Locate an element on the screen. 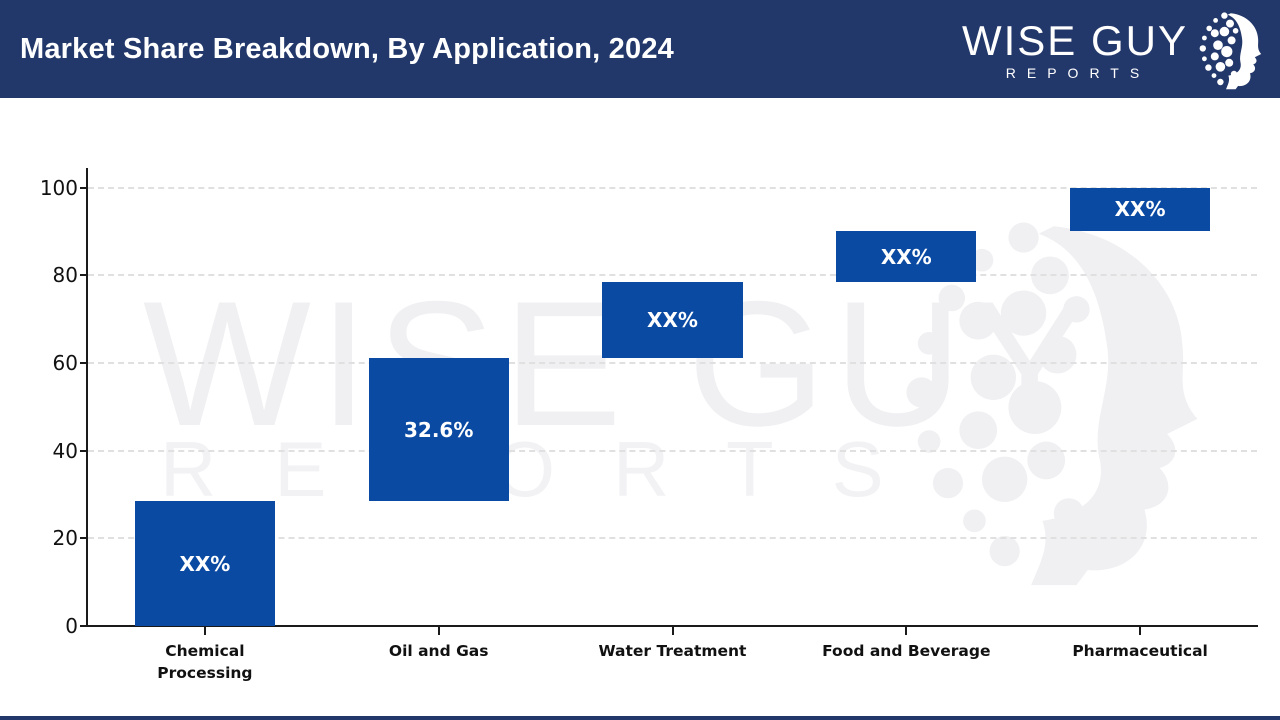 This screenshot has width=1280, height=720. bar-1: XX% is located at coordinates (205, 563).